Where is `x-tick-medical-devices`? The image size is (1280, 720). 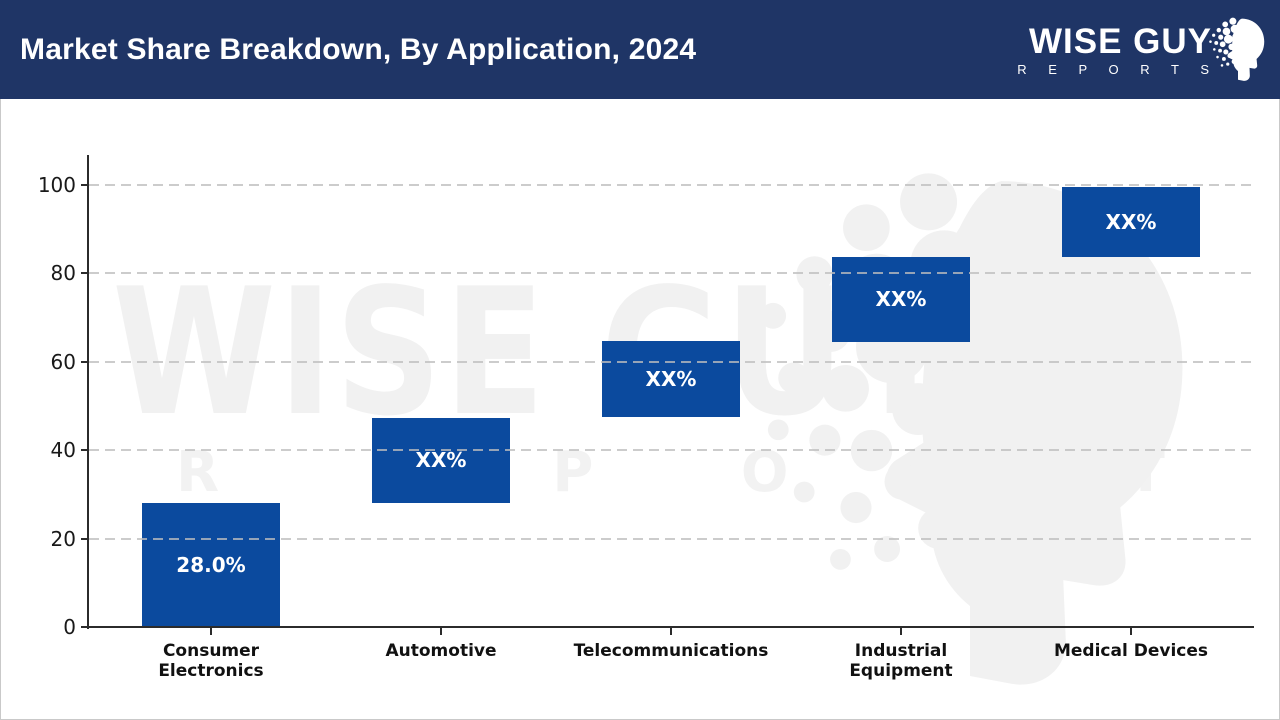
x-tick-medical-devices is located at coordinates (1131, 631).